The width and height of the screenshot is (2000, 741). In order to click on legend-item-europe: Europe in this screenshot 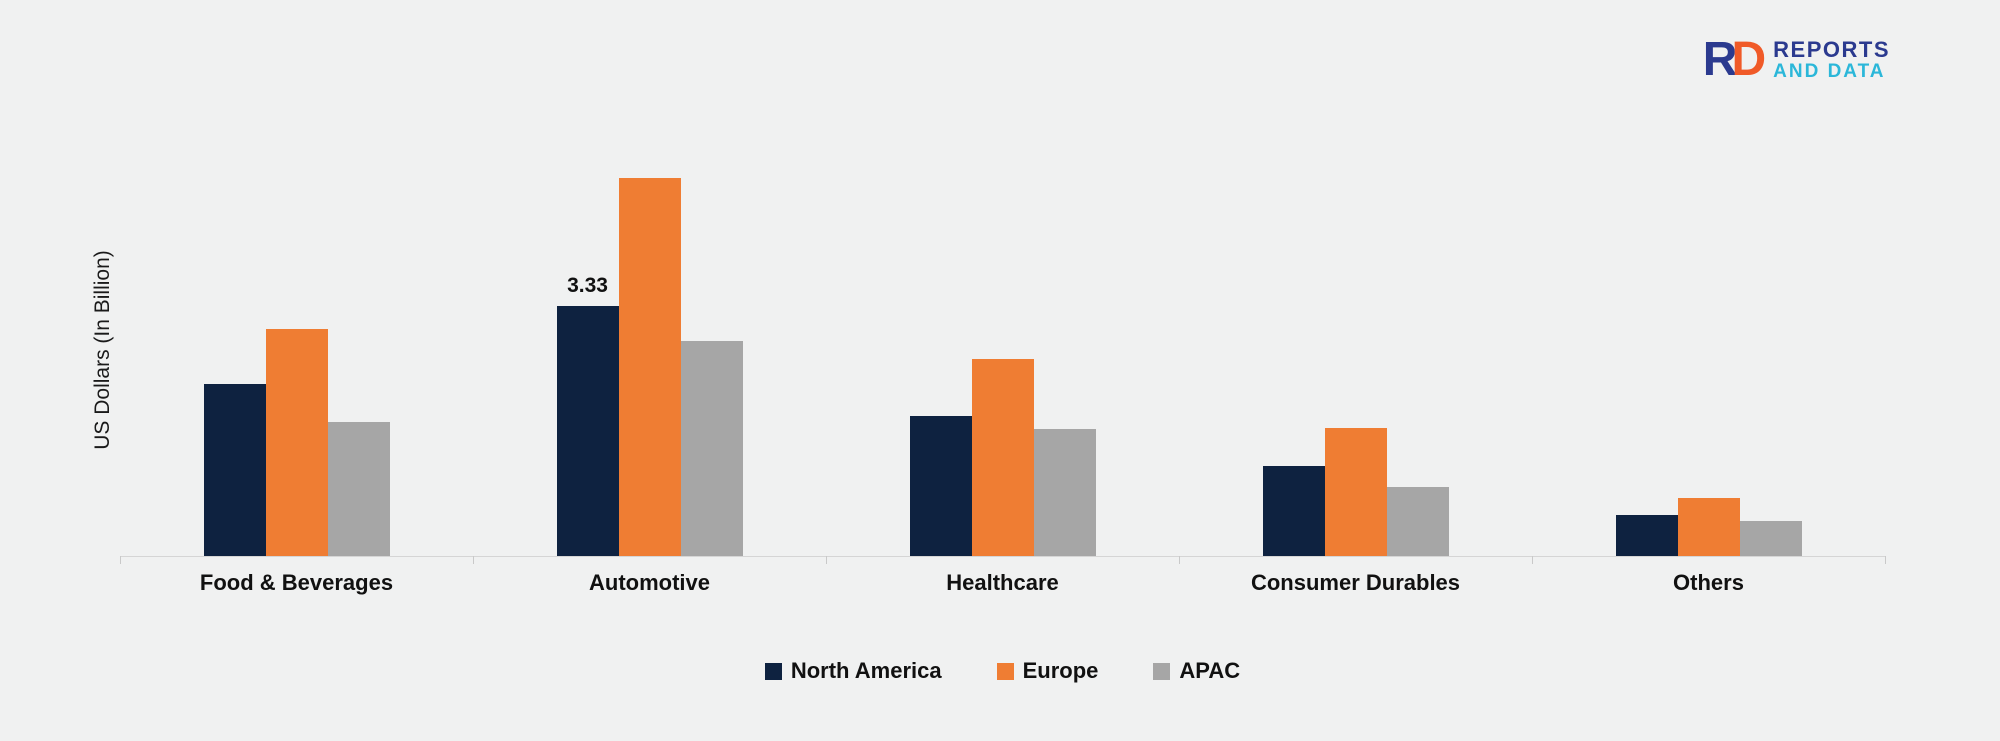, I will do `click(1047, 671)`.